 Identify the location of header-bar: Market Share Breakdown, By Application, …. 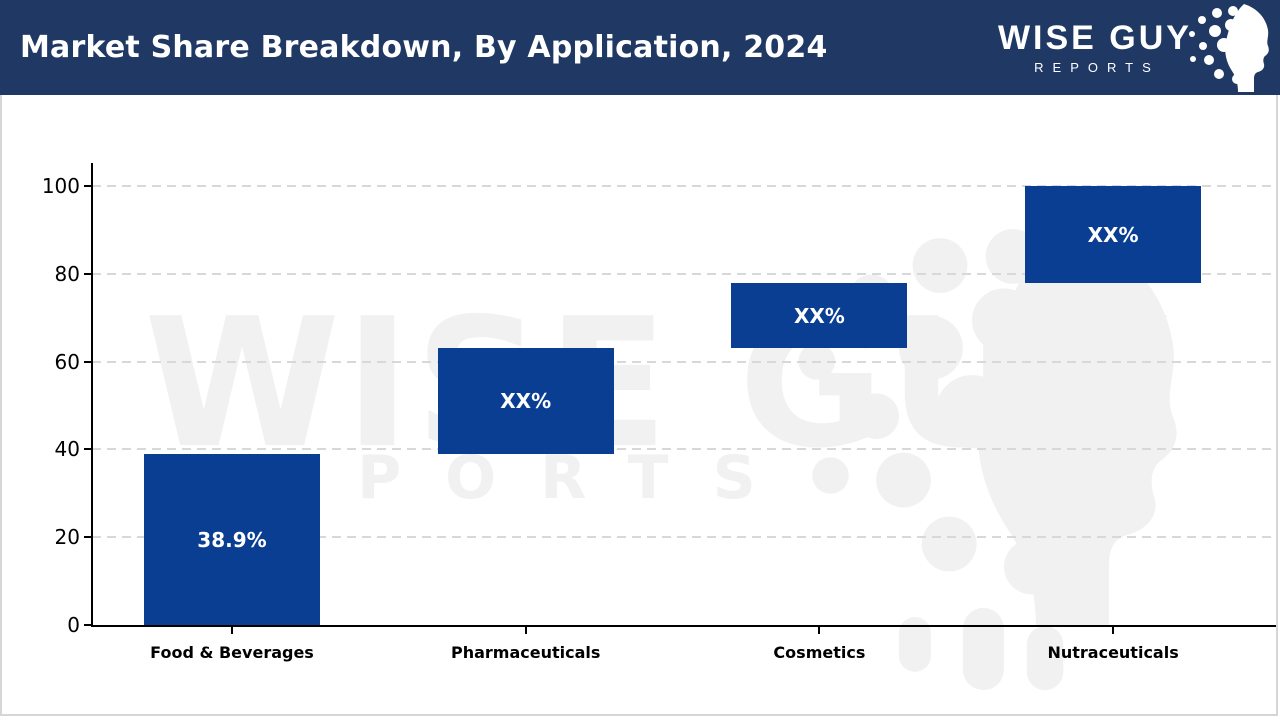
(640, 47).